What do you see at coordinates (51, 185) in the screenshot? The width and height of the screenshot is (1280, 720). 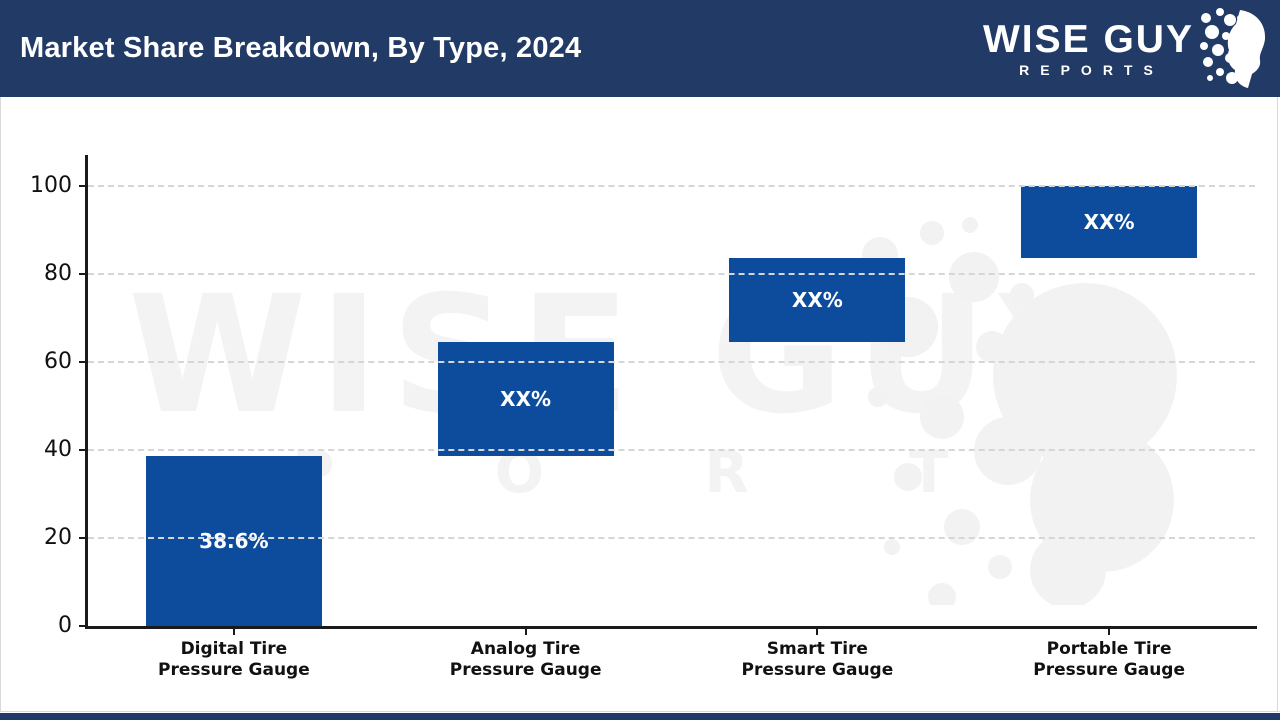 I see `y-tick-label: 100` at bounding box center [51, 185].